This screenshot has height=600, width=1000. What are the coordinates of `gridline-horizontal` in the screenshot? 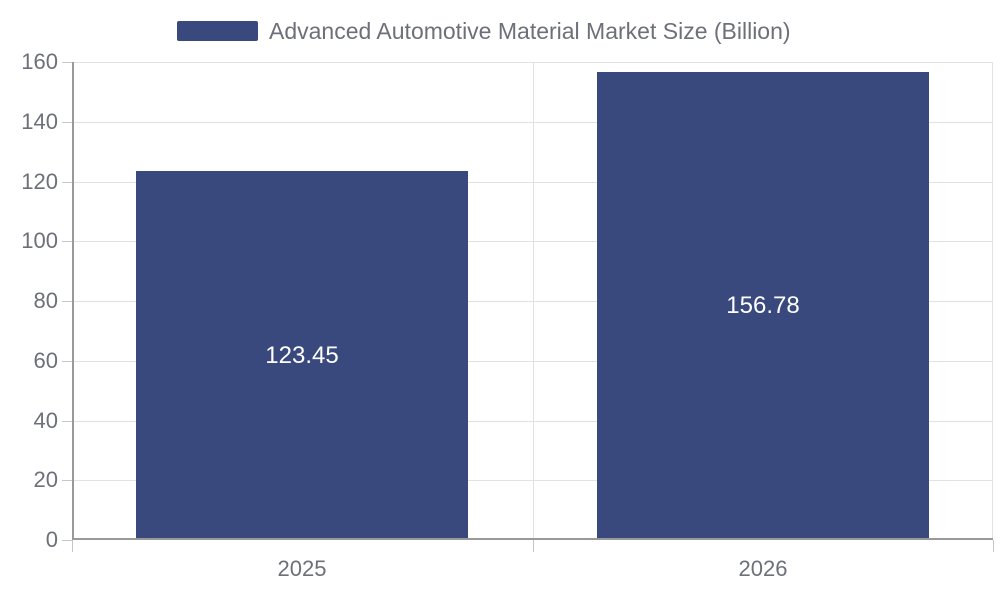 It's located at (532, 62).